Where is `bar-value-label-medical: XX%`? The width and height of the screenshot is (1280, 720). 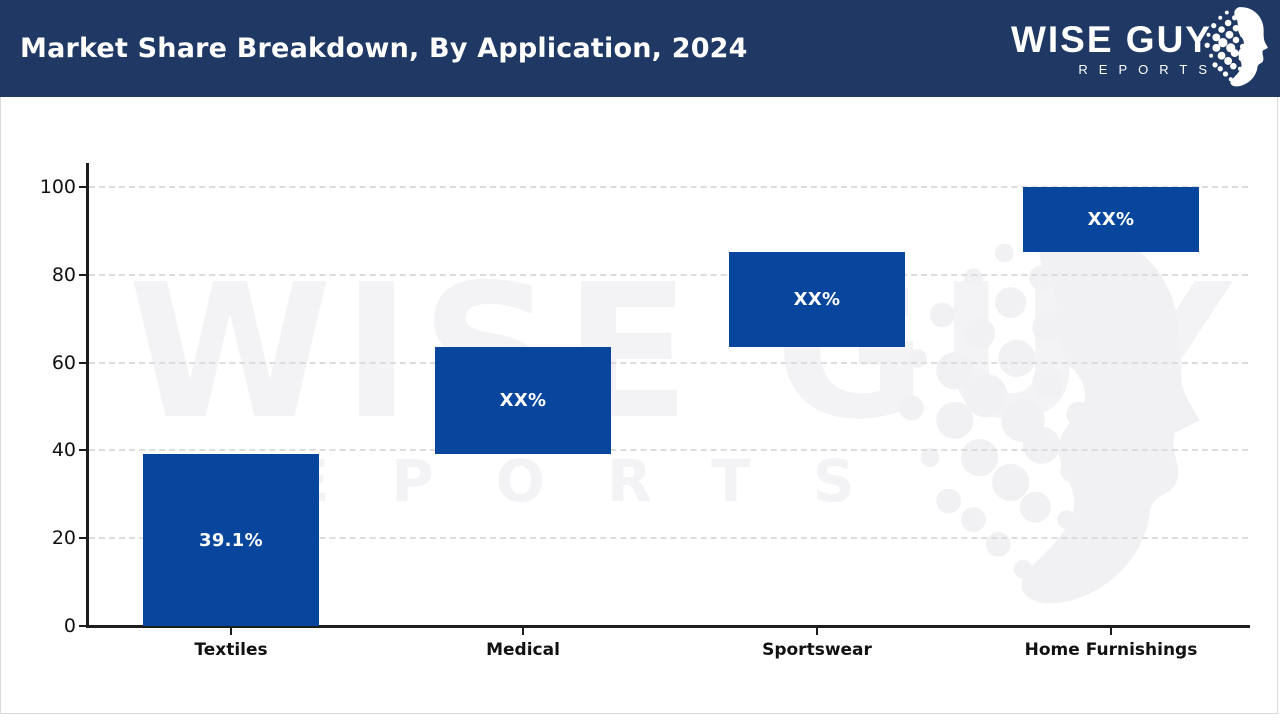
bar-value-label-medical: XX% is located at coordinates (523, 401).